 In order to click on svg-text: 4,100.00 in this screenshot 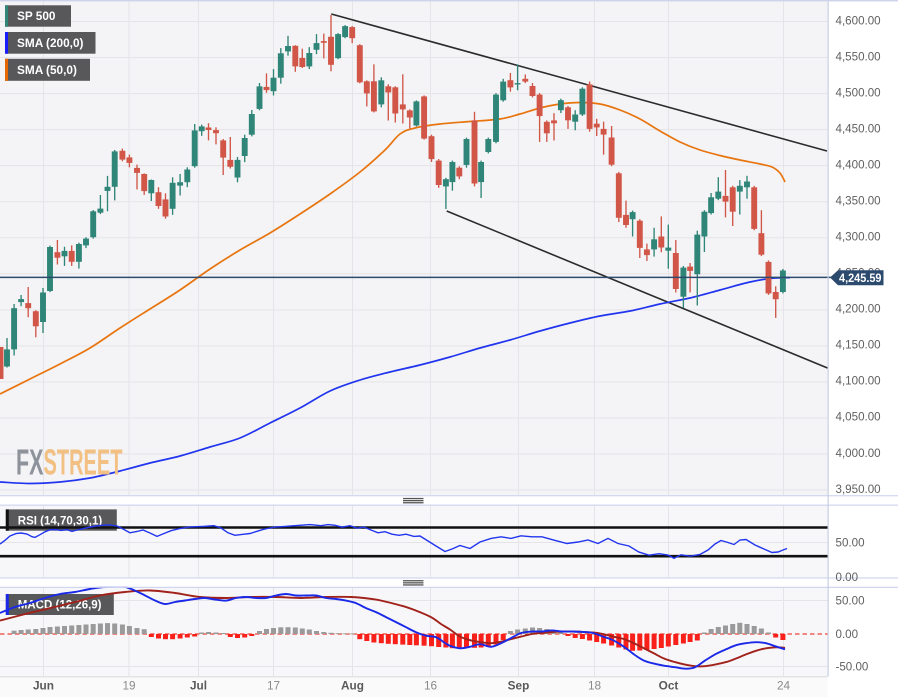, I will do `click(858, 381)`.